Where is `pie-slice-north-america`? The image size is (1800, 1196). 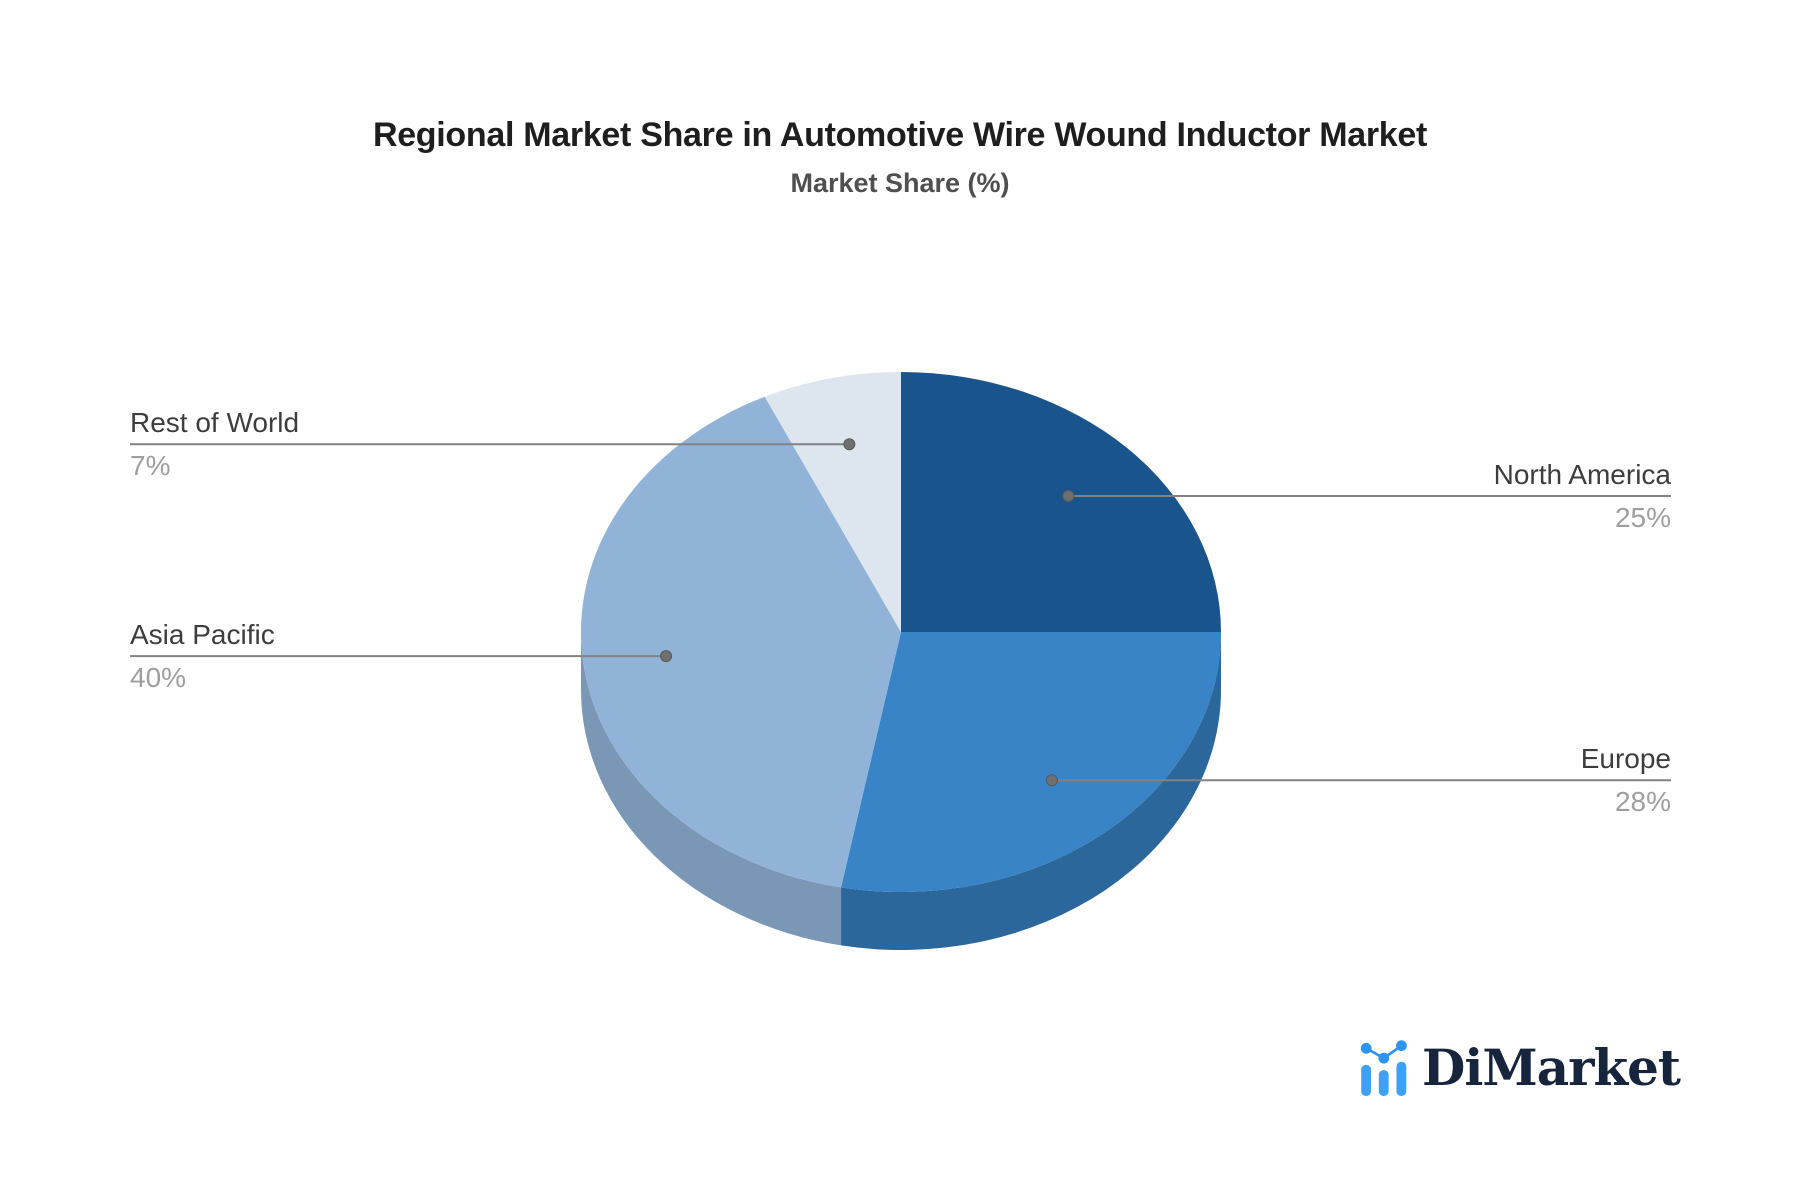
pie-slice-north-america is located at coordinates (1061, 502).